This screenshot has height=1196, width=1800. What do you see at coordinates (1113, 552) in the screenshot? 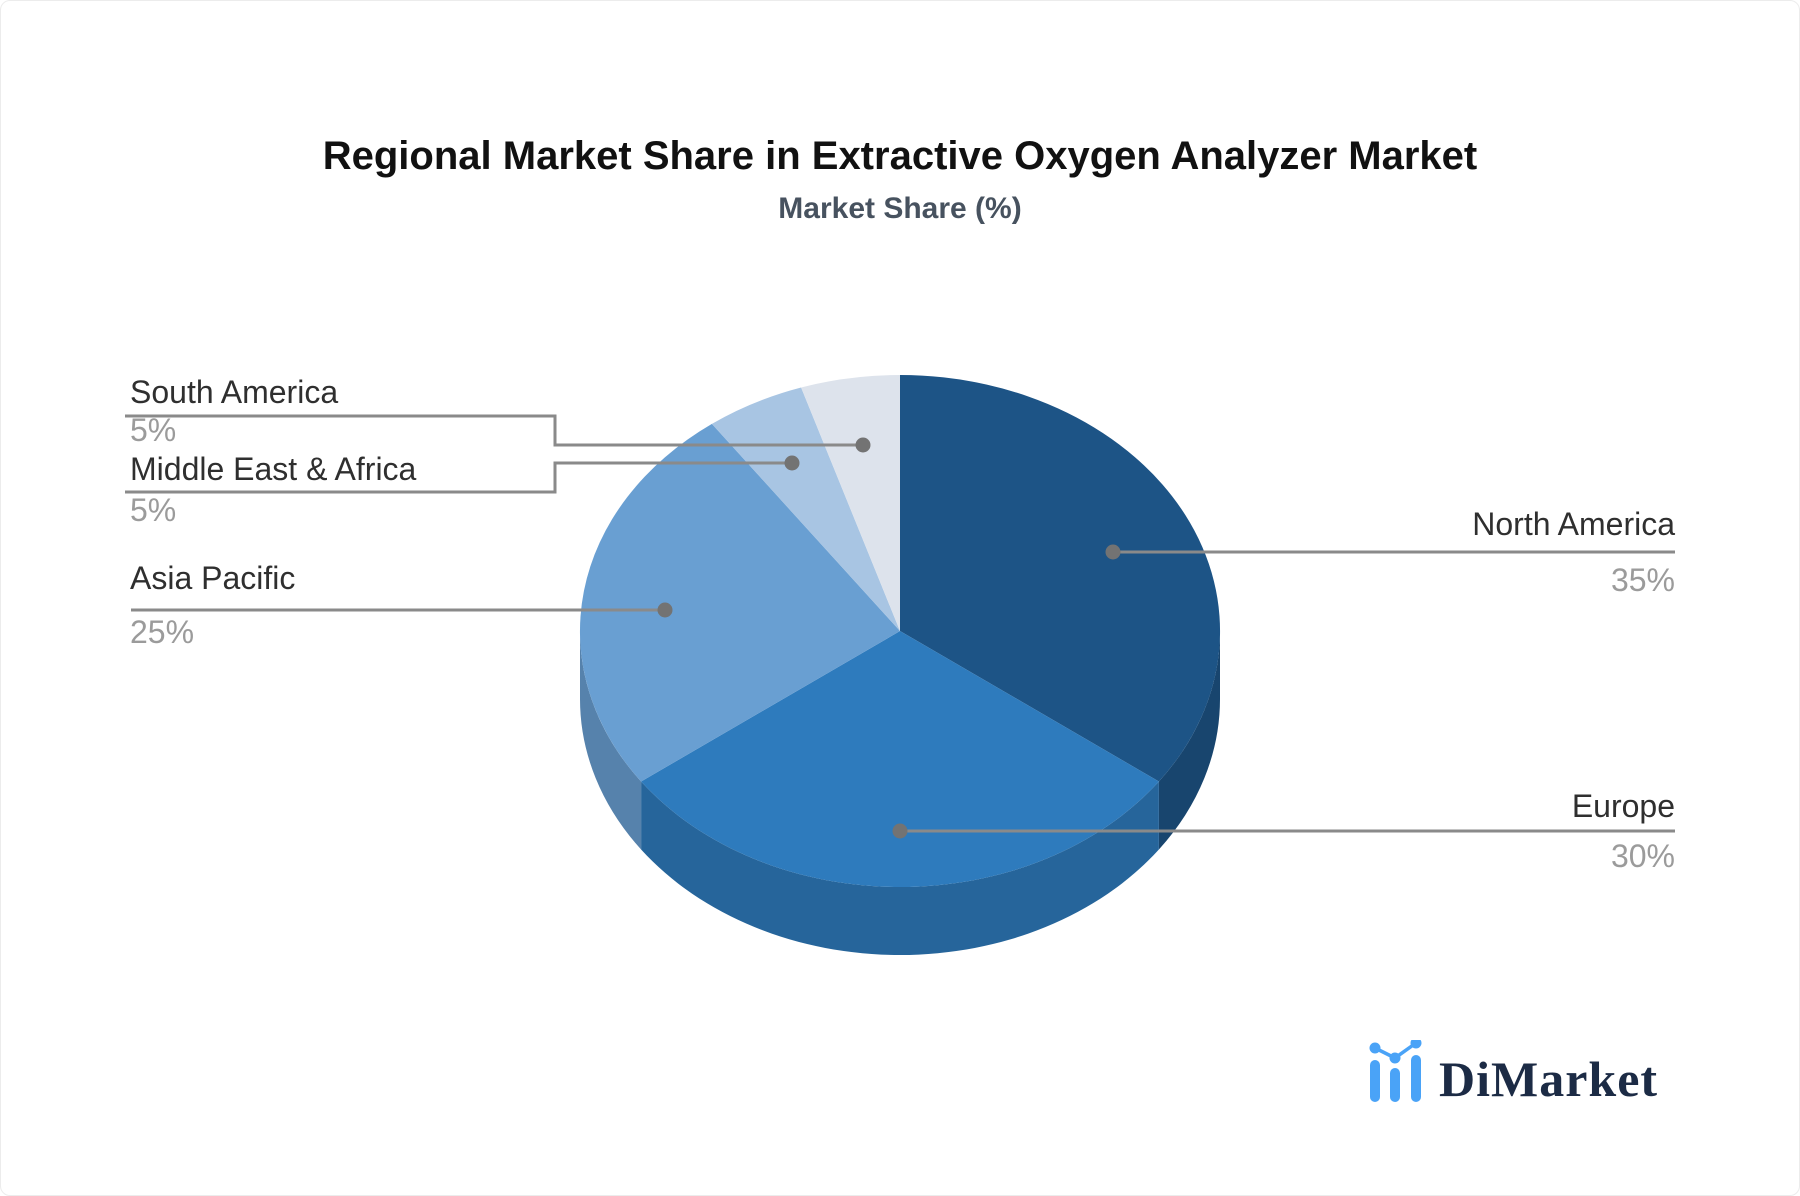
I see `dot-north-america` at bounding box center [1113, 552].